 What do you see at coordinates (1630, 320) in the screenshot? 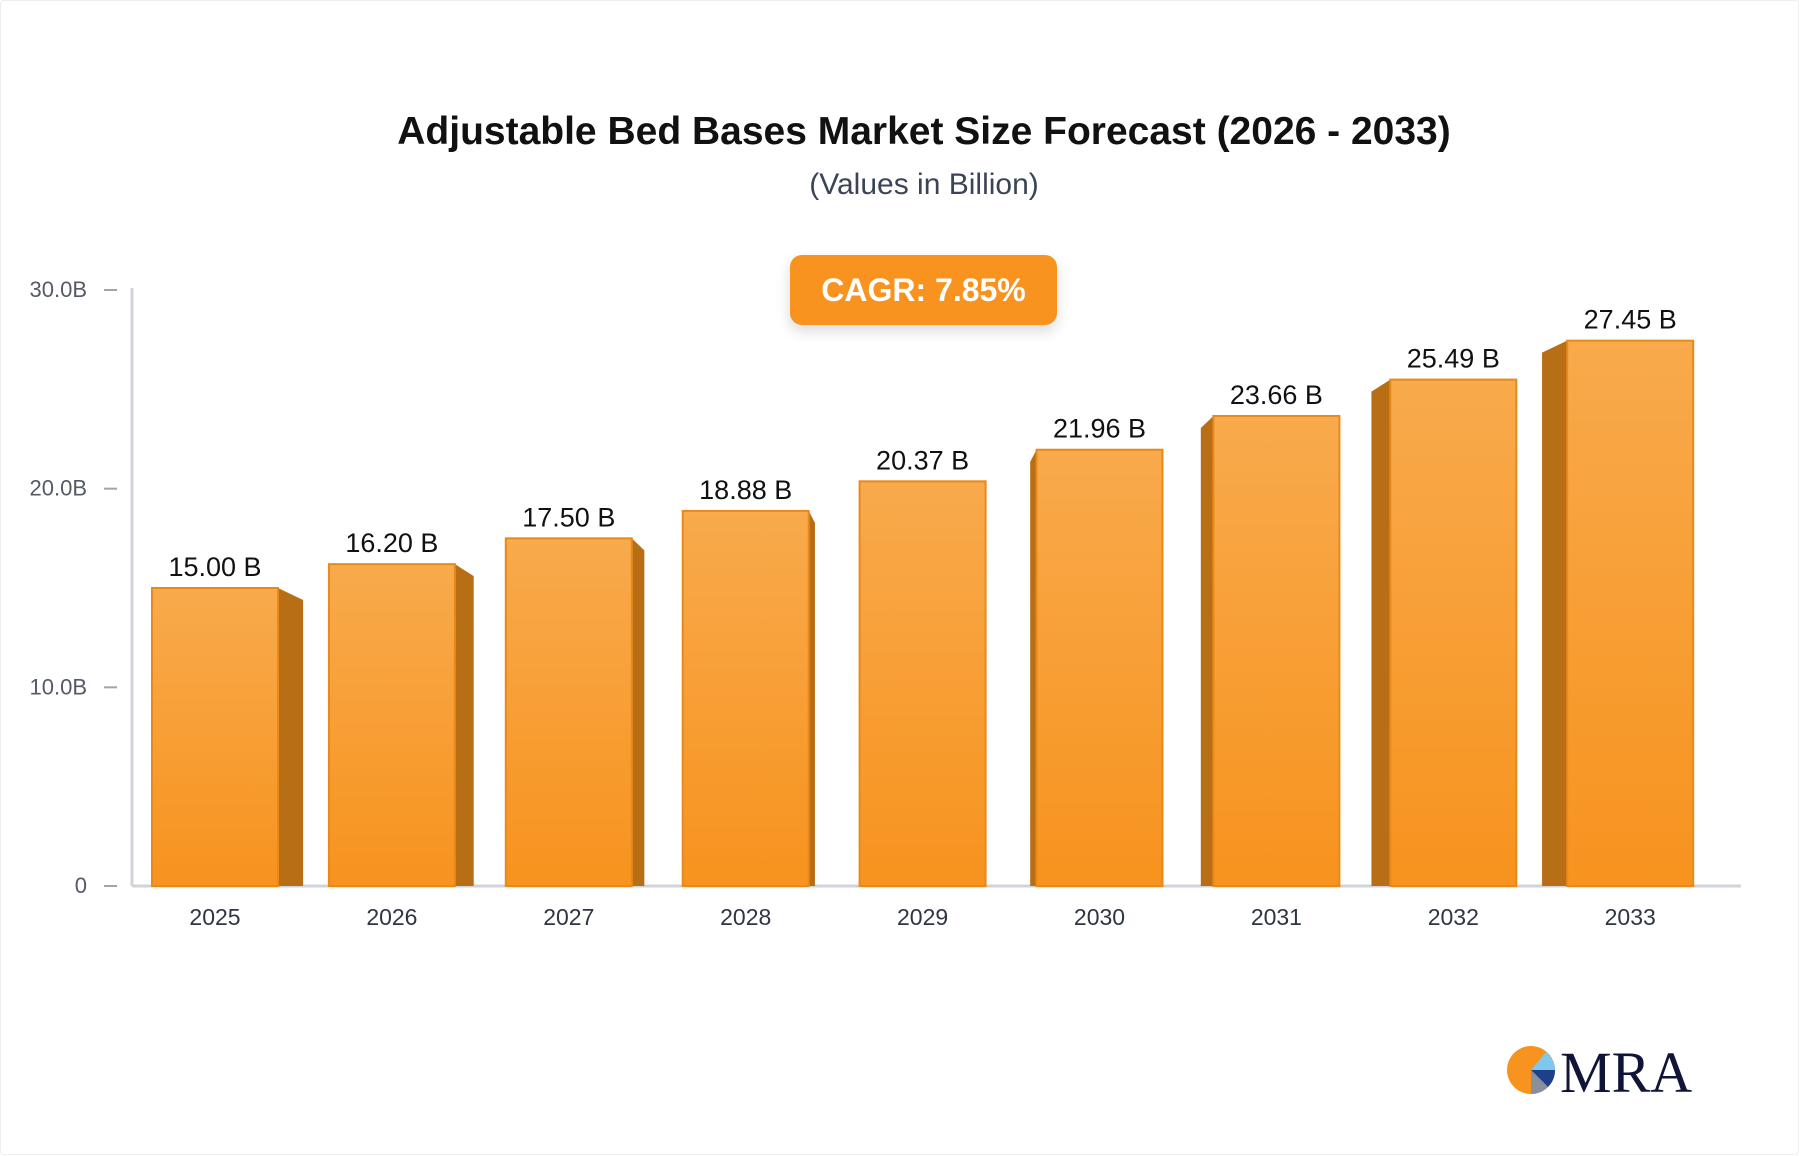
I see `data-label: 27.45 B` at bounding box center [1630, 320].